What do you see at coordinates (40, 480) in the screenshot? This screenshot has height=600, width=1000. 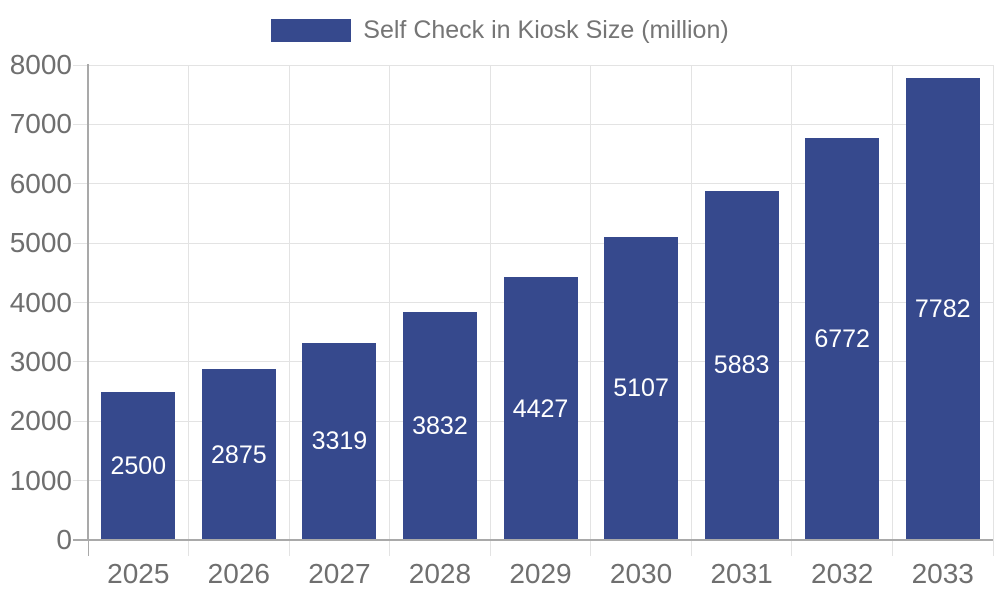 I see `y-tick-label: 1000` at bounding box center [40, 480].